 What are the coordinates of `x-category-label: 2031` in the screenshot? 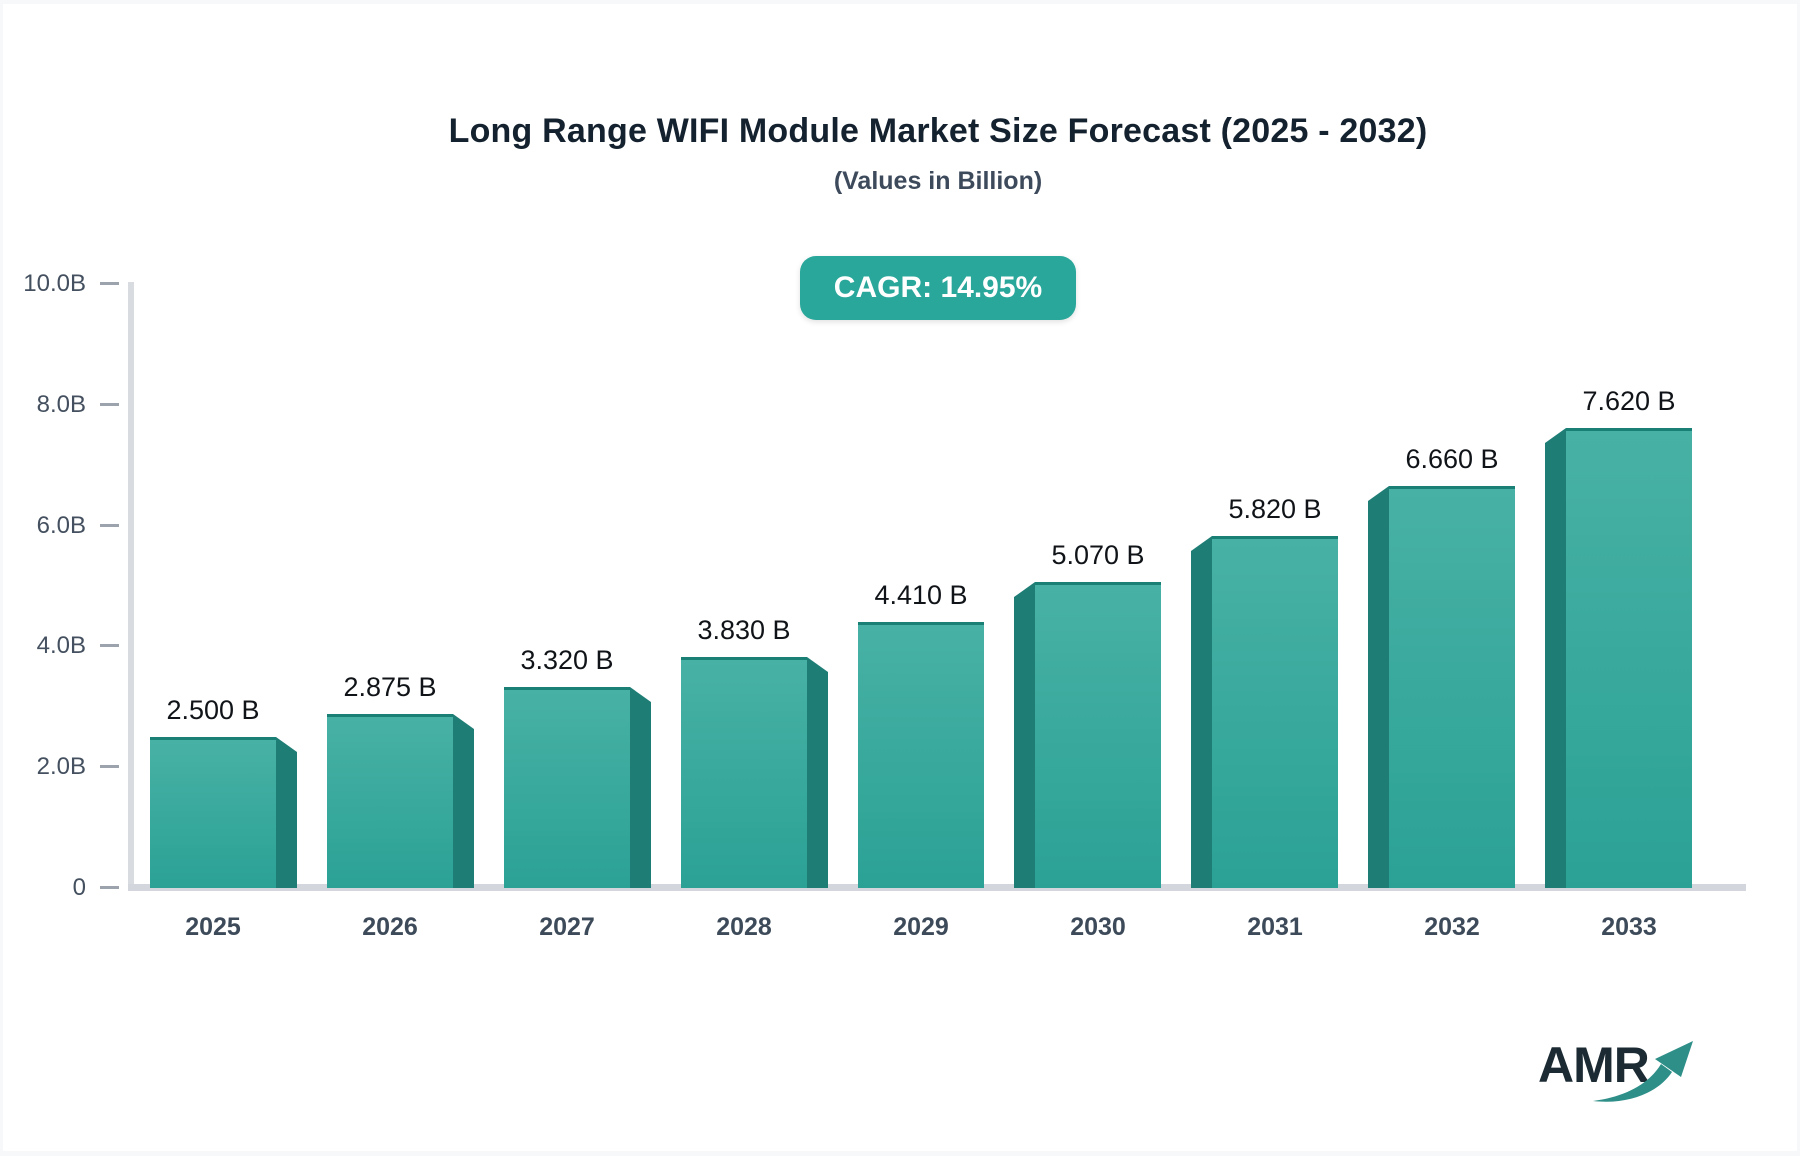 It's located at (1275, 927).